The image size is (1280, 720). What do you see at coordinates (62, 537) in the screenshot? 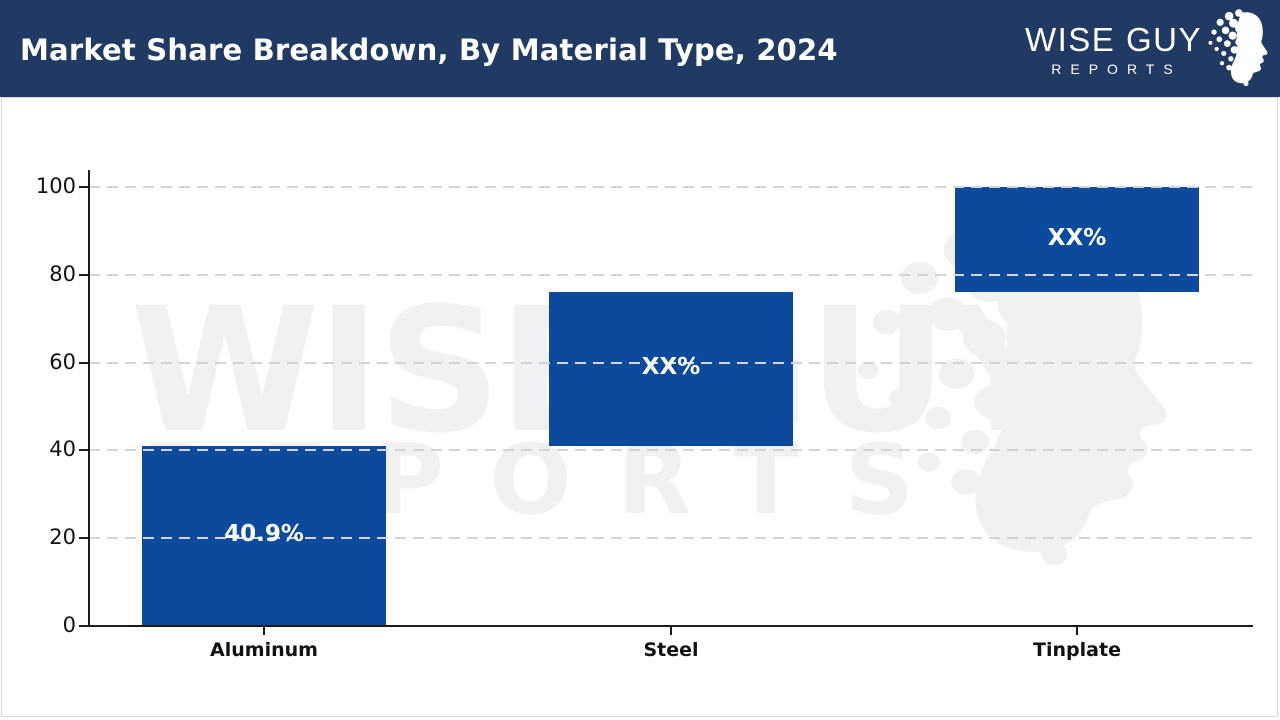
I see `y-tick-label-20: 20` at bounding box center [62, 537].